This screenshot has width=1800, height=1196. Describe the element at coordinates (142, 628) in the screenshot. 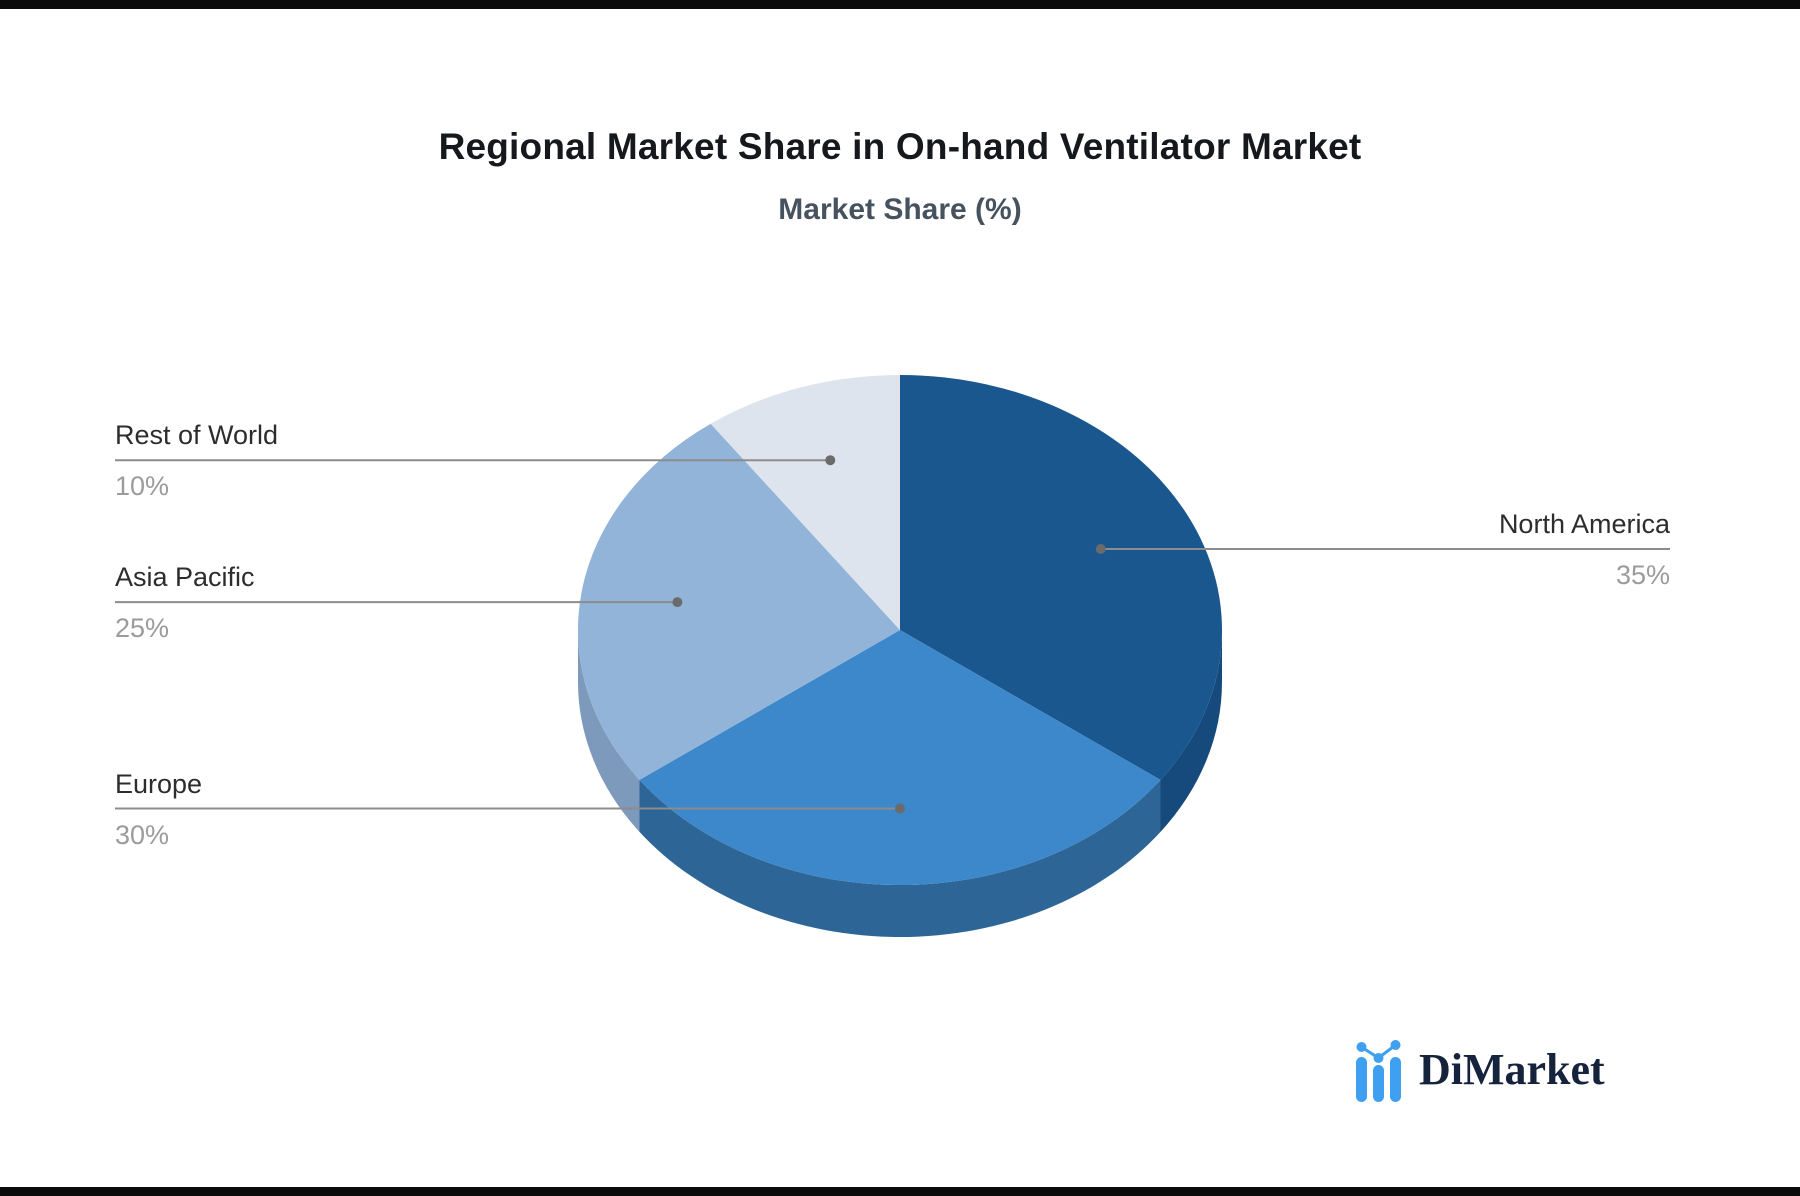

I see `slice-value: 25%` at that location.